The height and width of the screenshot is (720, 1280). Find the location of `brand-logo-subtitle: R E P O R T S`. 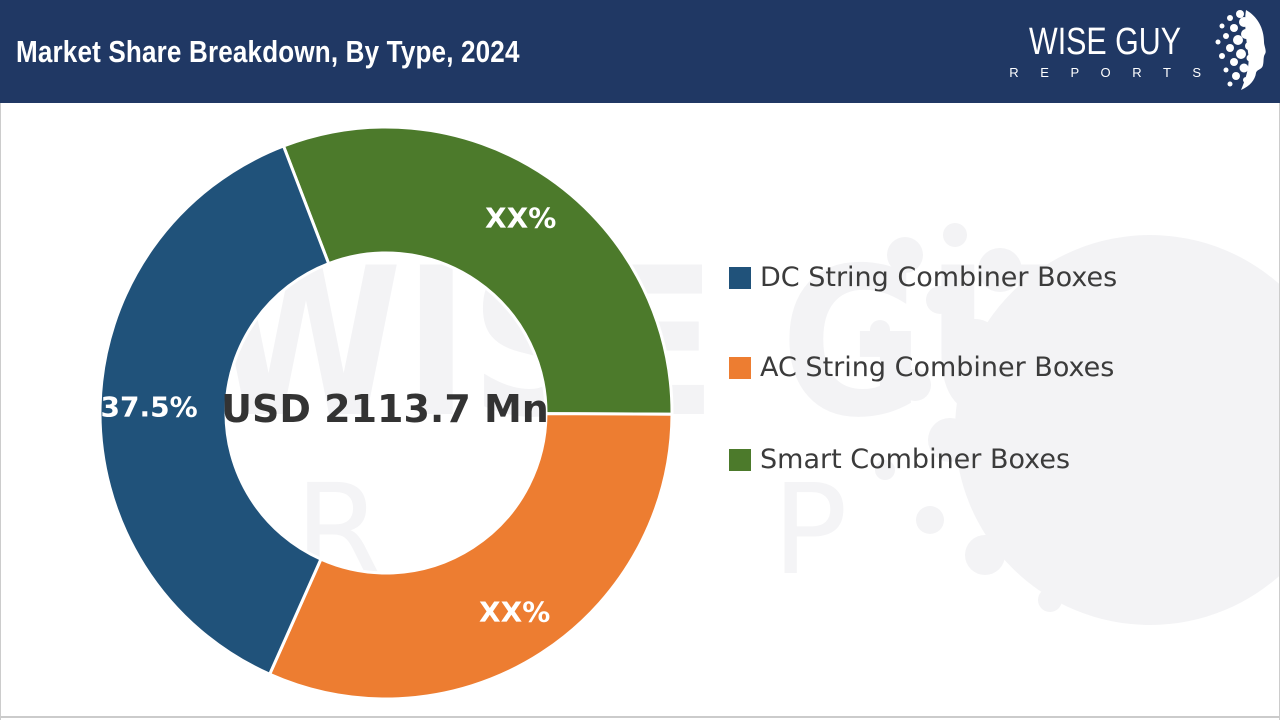

brand-logo-subtitle: R E P O R T S is located at coordinates (1109, 72).